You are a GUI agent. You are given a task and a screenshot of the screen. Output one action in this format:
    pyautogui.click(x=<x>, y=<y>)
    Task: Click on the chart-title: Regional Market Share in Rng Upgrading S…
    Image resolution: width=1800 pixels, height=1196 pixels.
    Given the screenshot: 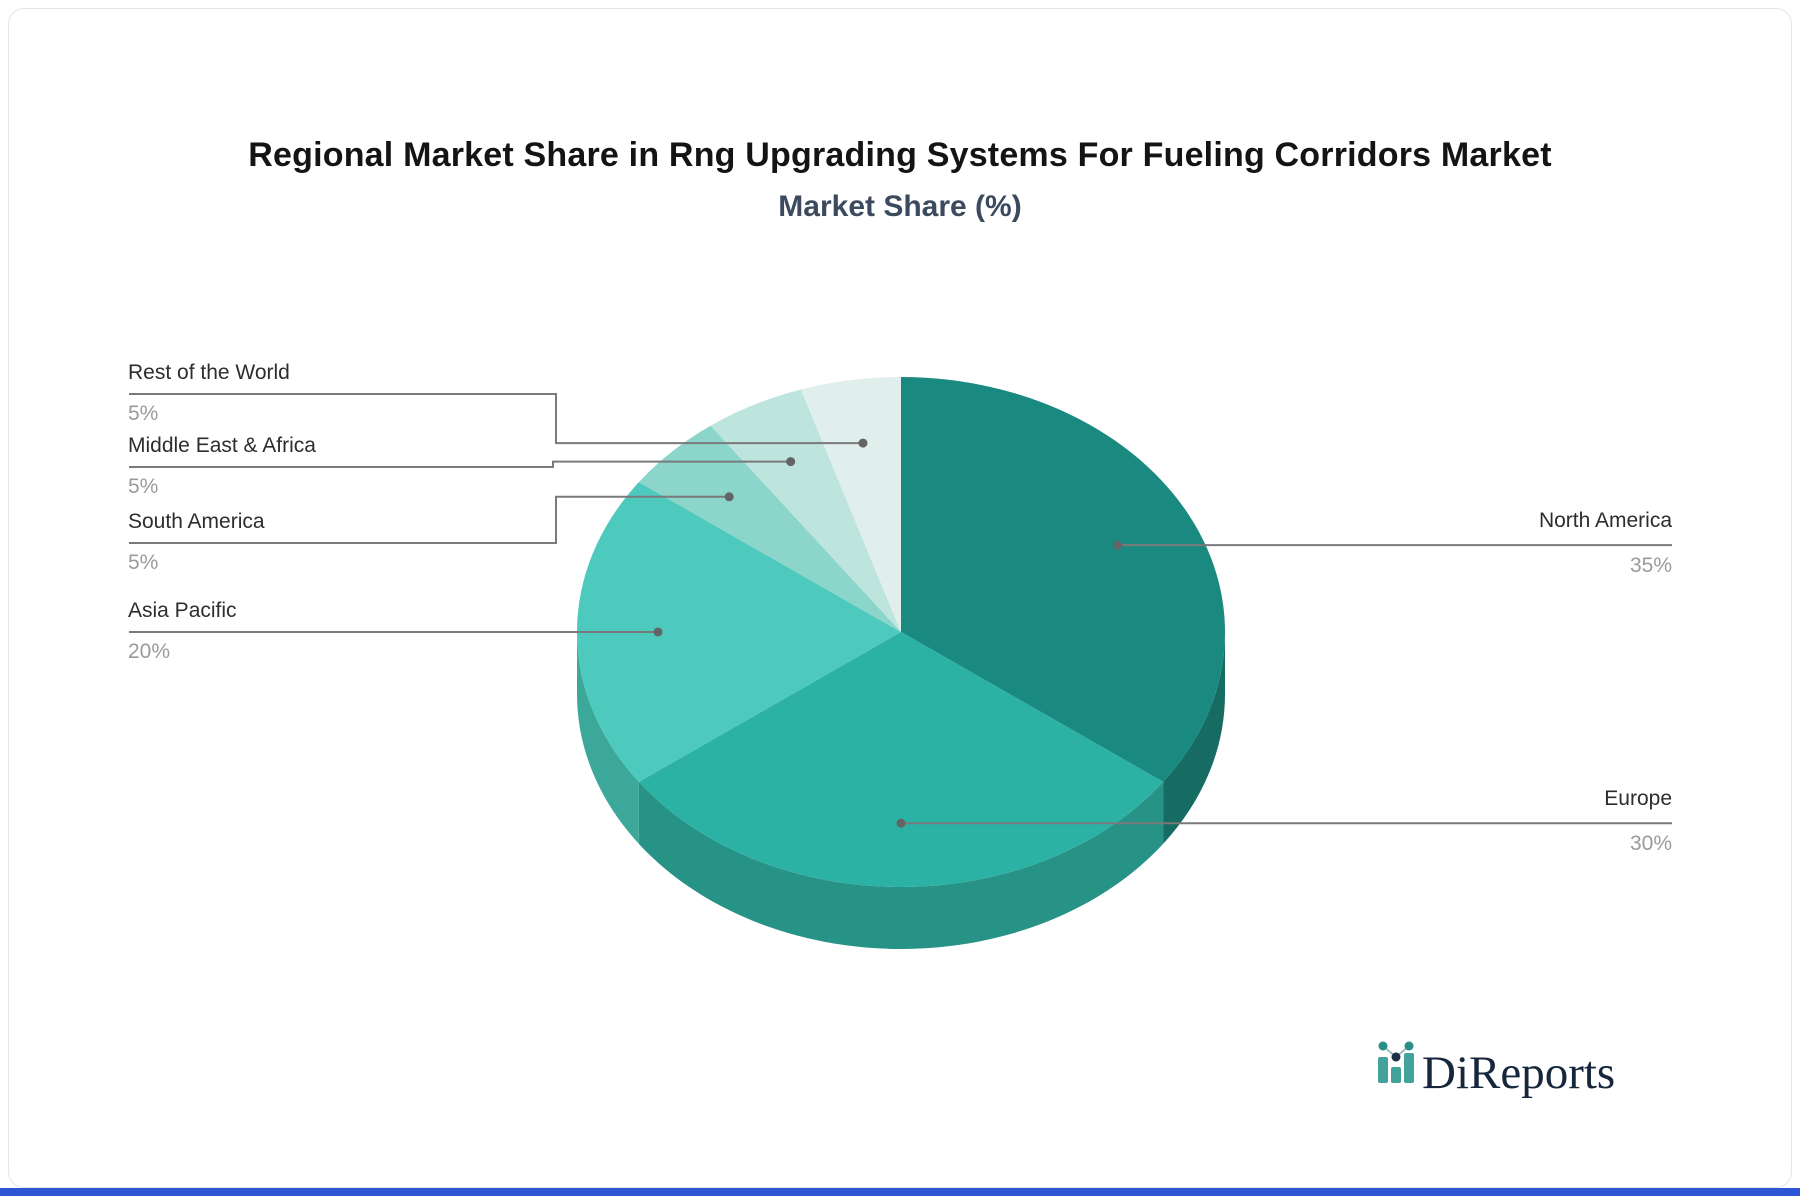 What is the action you would take?
    pyautogui.click(x=900, y=155)
    